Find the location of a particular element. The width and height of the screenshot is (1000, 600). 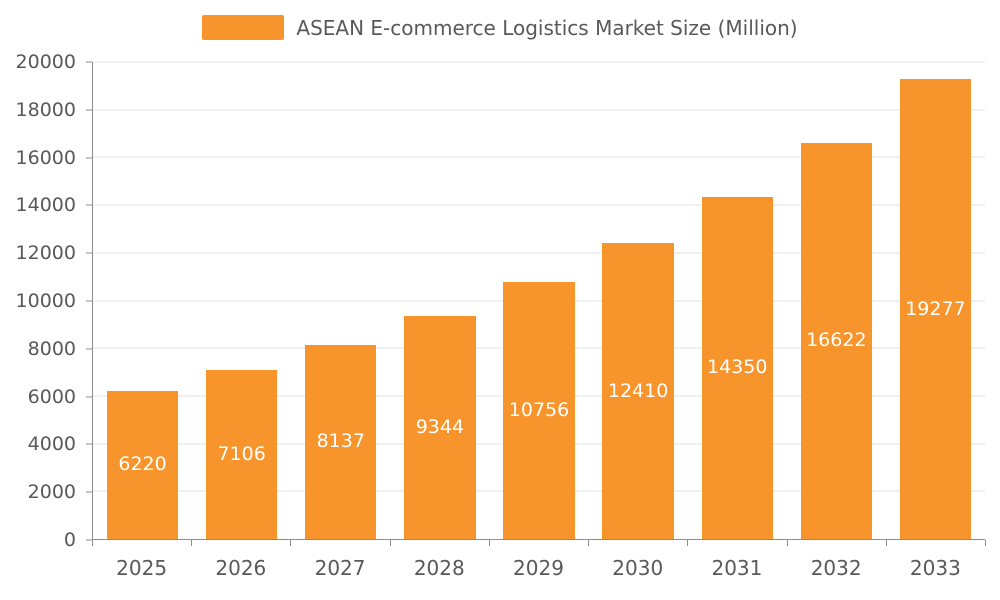

bar-2030: 12410 is located at coordinates (638, 391).